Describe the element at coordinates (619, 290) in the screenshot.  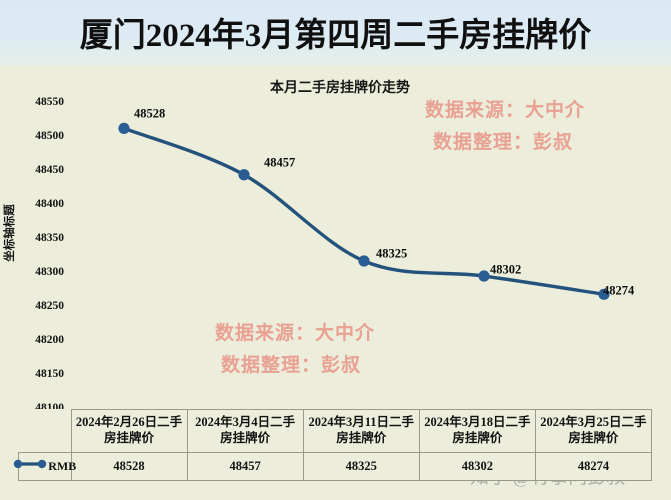
I see `point-value-label: 48274` at that location.